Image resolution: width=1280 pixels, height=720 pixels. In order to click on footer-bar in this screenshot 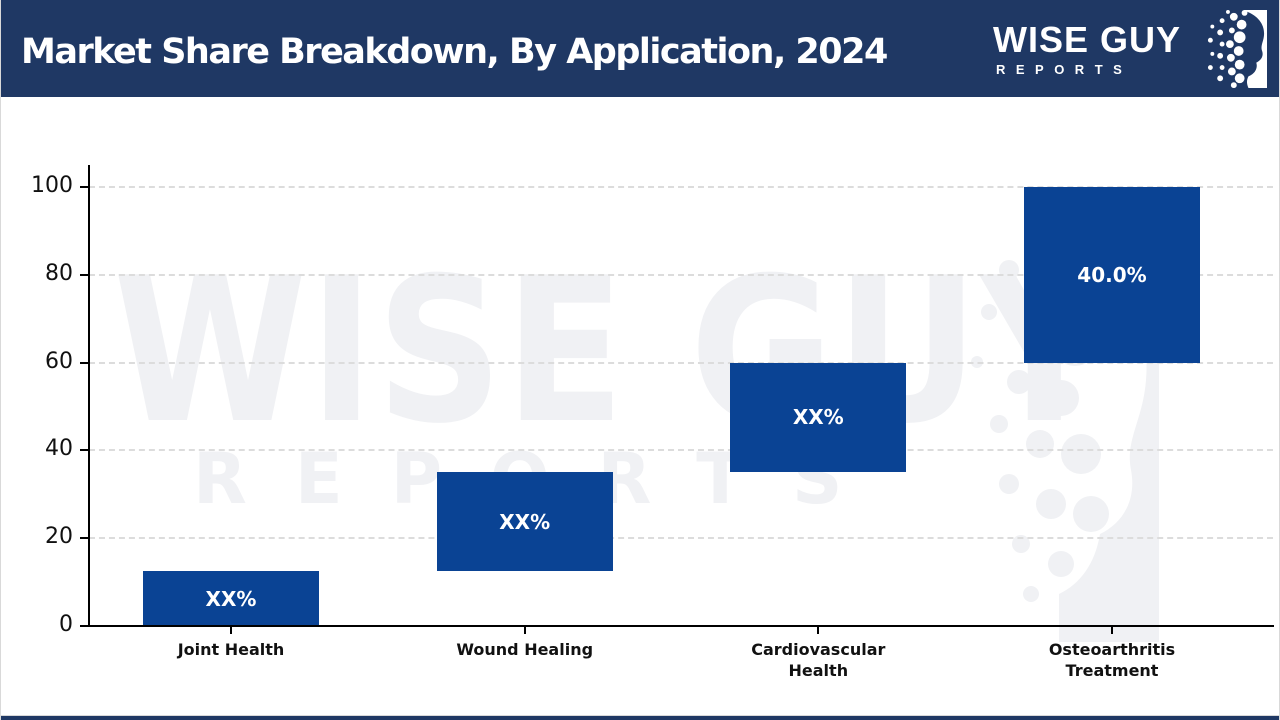, I will do `click(640, 718)`.